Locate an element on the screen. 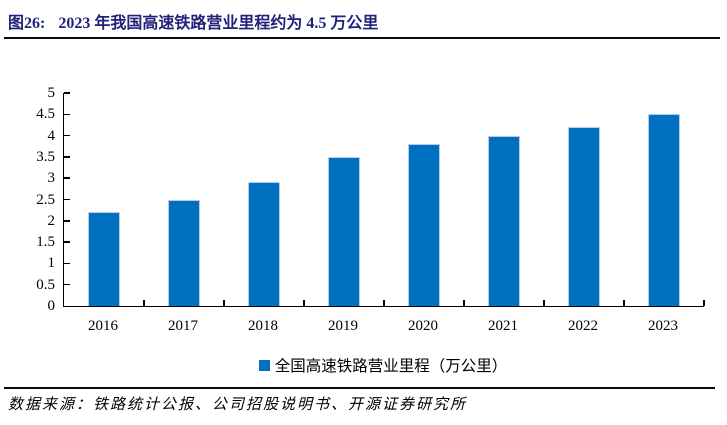 The height and width of the screenshot is (425, 727). y-axis-label: 3 is located at coordinates (51, 178).